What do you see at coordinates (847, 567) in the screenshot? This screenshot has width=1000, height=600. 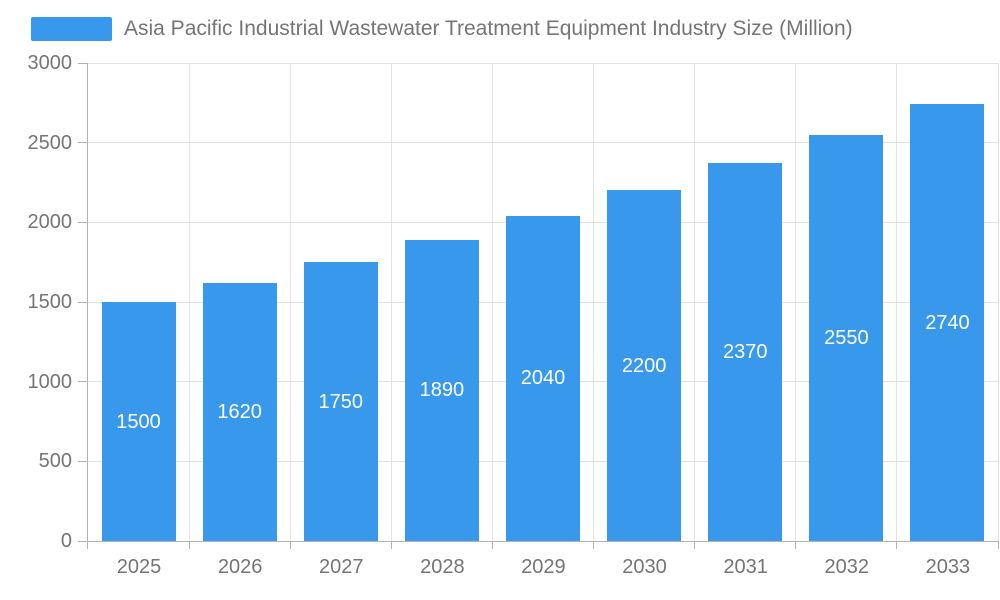 I see `x-tick-label: 2032` at bounding box center [847, 567].